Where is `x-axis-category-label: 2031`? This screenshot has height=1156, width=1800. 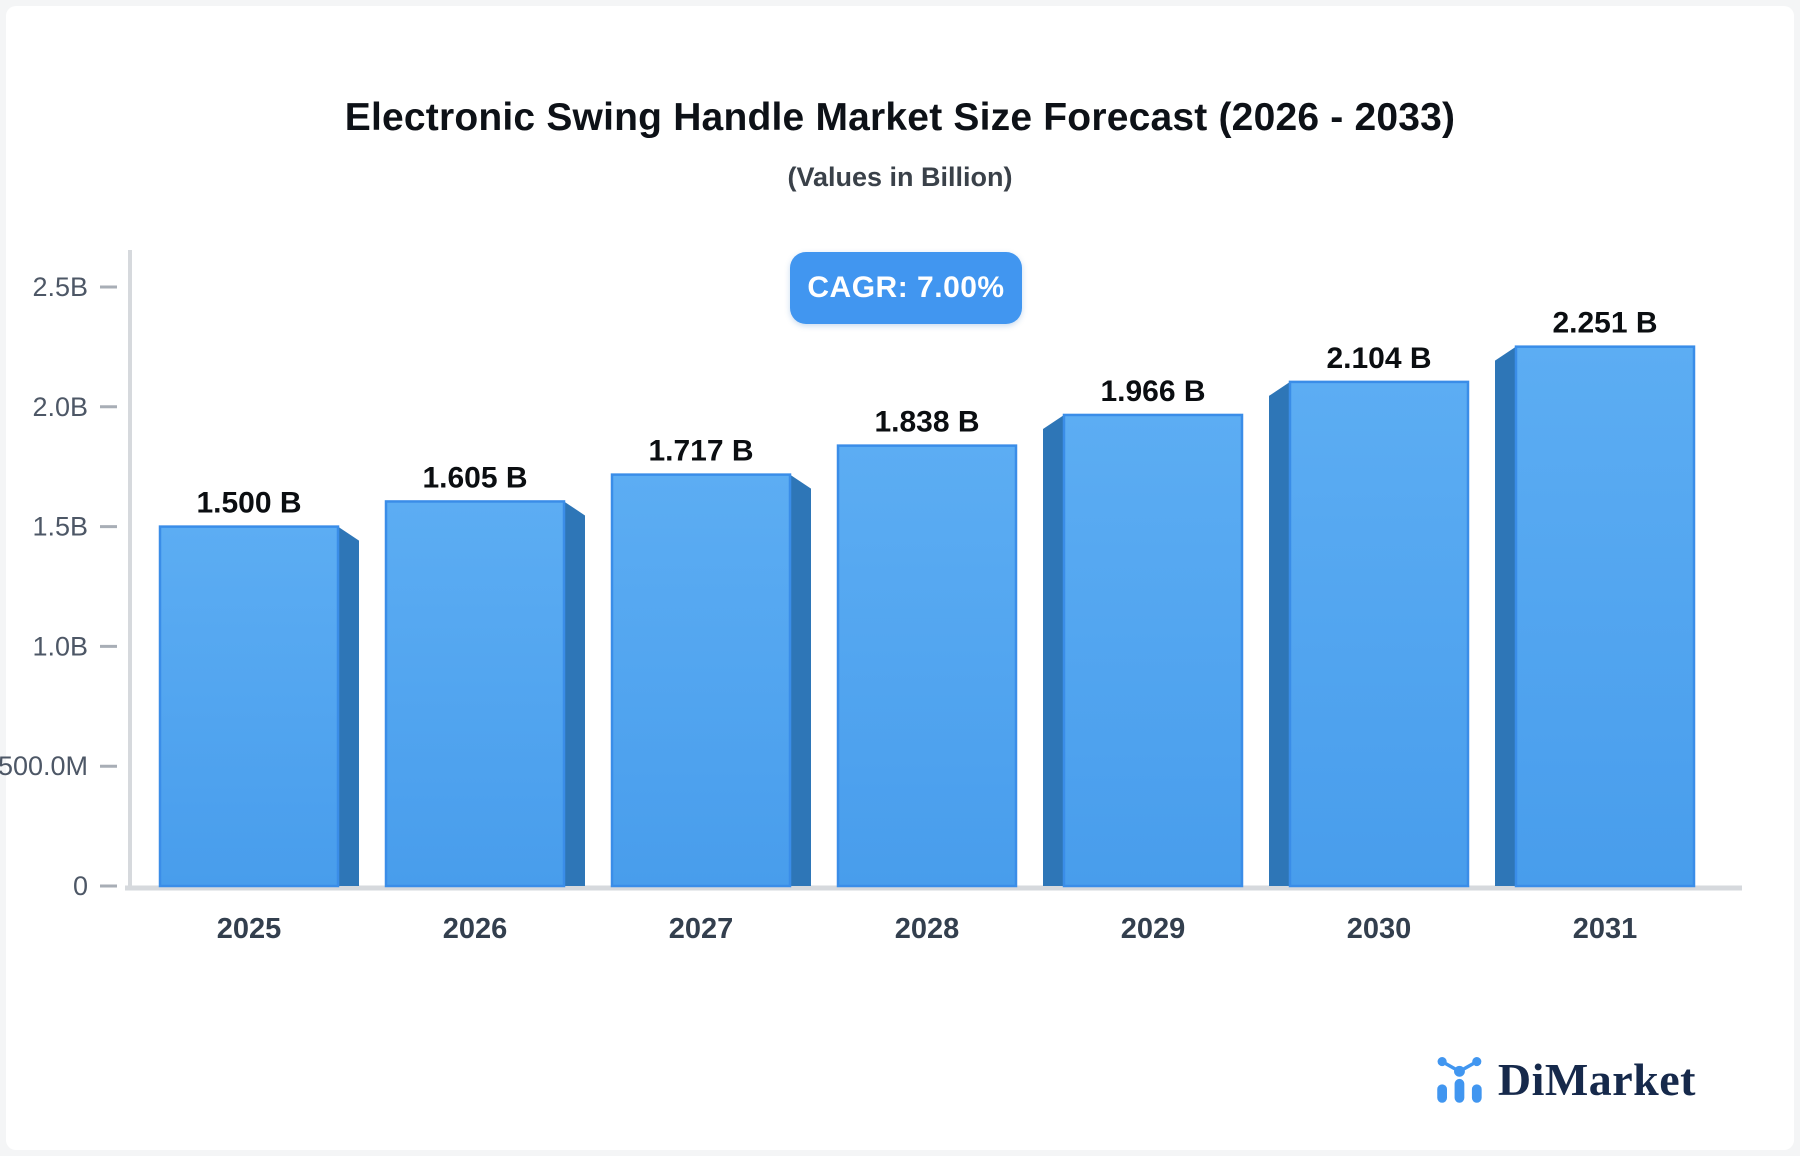 x-axis-category-label: 2031 is located at coordinates (1605, 929).